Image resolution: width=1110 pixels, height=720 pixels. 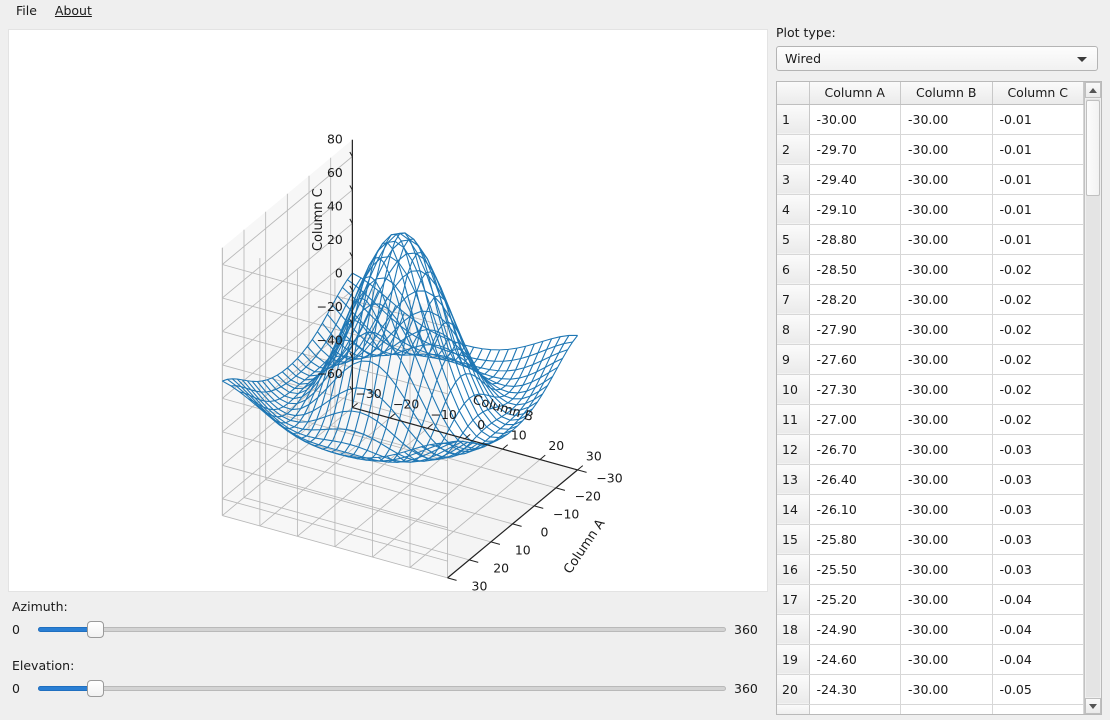 I want to click on menu-item-about: About, so click(x=73, y=10).